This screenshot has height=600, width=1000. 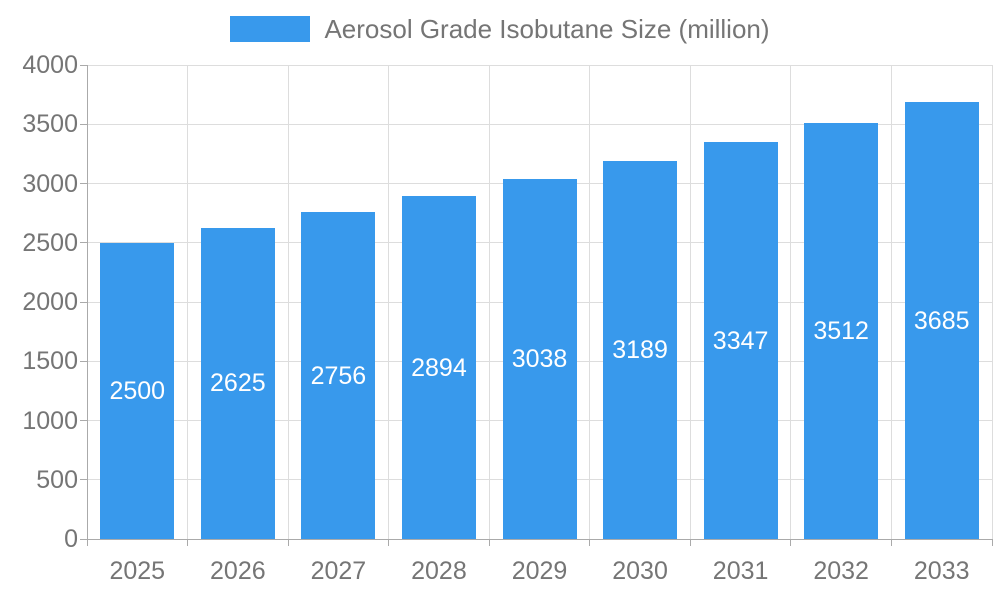 I want to click on y-axis-tick-label: 3000, so click(x=50, y=183).